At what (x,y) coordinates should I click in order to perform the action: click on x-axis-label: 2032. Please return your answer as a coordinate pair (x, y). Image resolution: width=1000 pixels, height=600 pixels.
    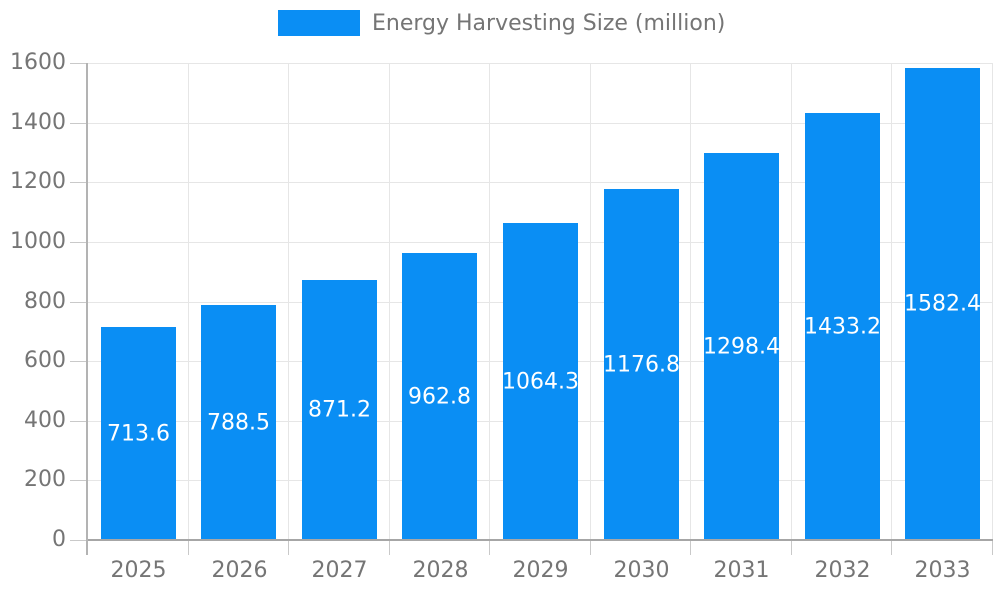
    Looking at the image, I should click on (842, 570).